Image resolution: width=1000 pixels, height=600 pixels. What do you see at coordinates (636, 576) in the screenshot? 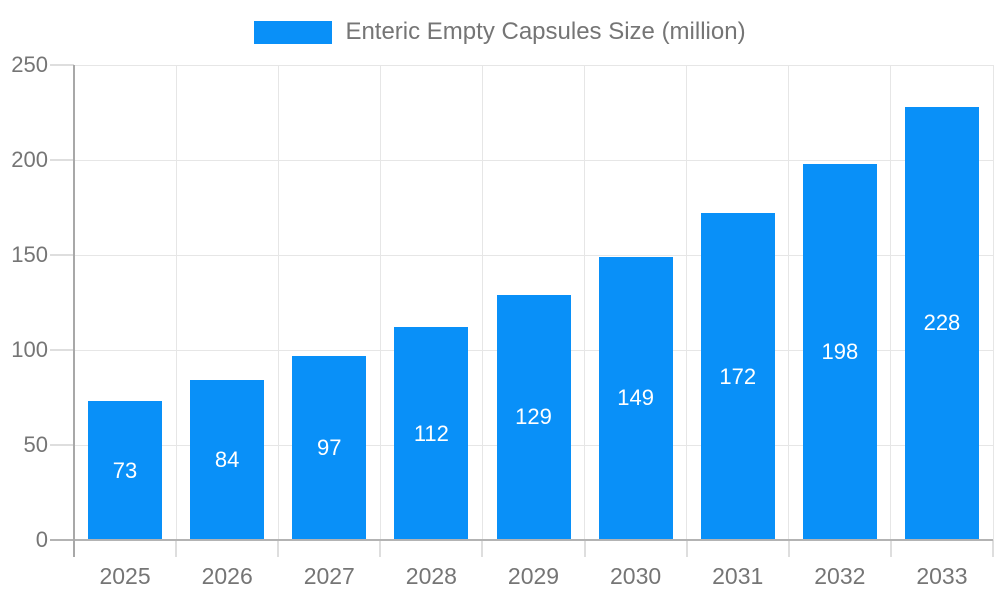
I see `x-tick-label: 2030` at bounding box center [636, 576].